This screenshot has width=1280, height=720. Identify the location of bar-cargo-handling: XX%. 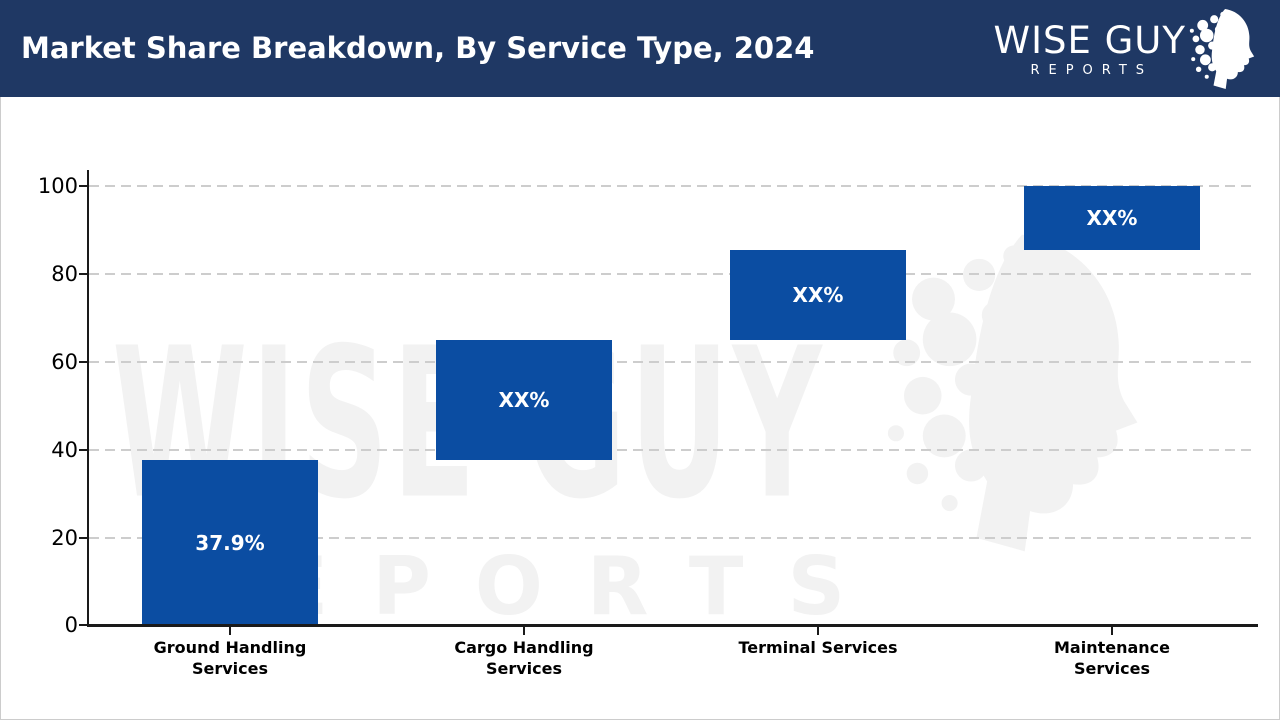
(524, 400).